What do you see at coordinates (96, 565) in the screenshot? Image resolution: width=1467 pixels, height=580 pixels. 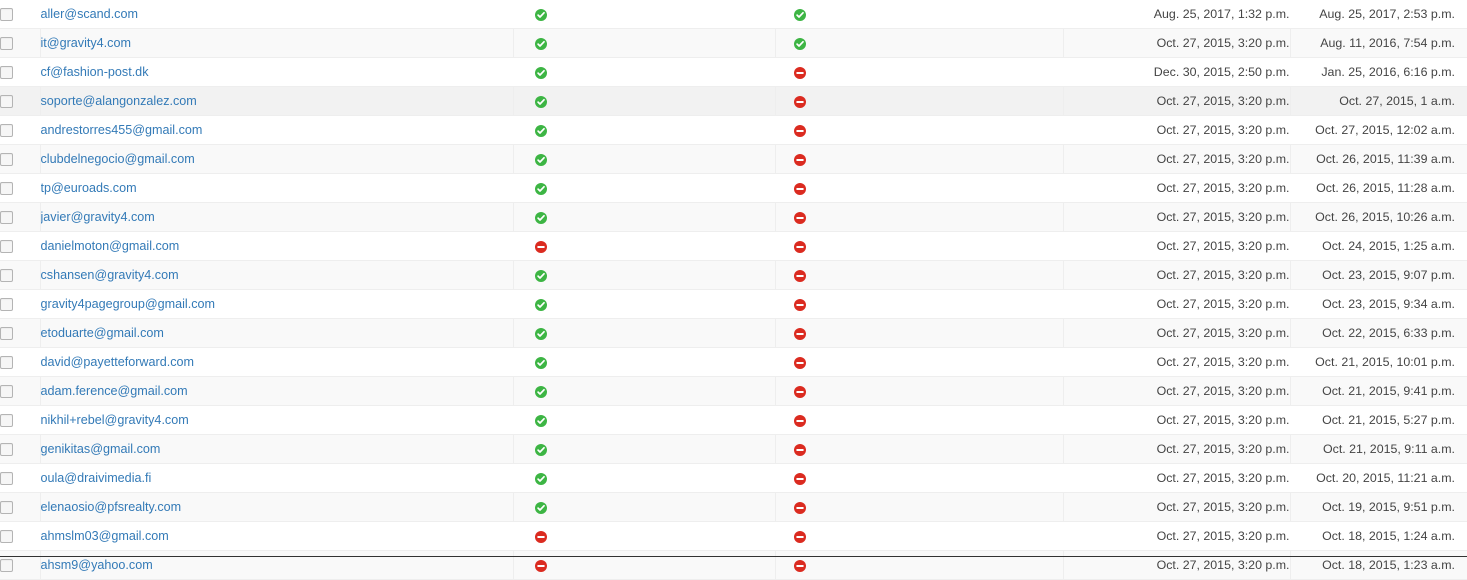 I see `email-link: ahsm9@yahoo.com` at bounding box center [96, 565].